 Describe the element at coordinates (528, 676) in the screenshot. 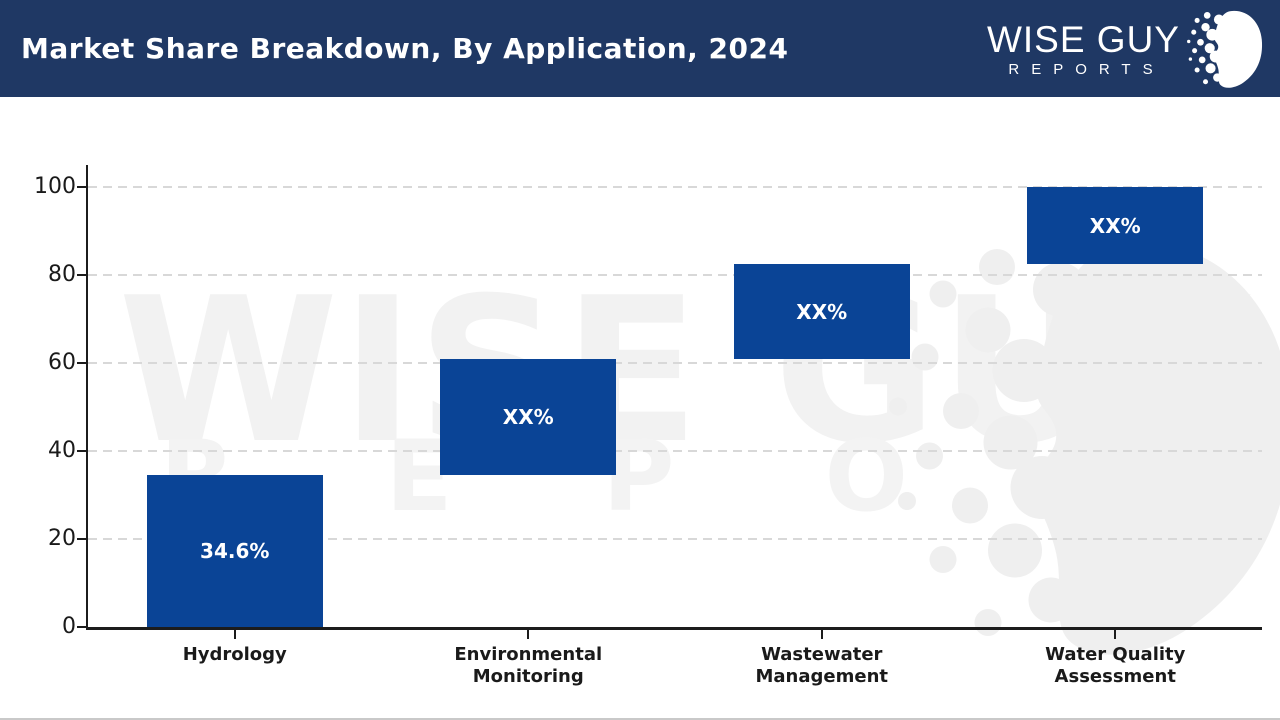

I see `category-label-line: Monitoring` at that location.